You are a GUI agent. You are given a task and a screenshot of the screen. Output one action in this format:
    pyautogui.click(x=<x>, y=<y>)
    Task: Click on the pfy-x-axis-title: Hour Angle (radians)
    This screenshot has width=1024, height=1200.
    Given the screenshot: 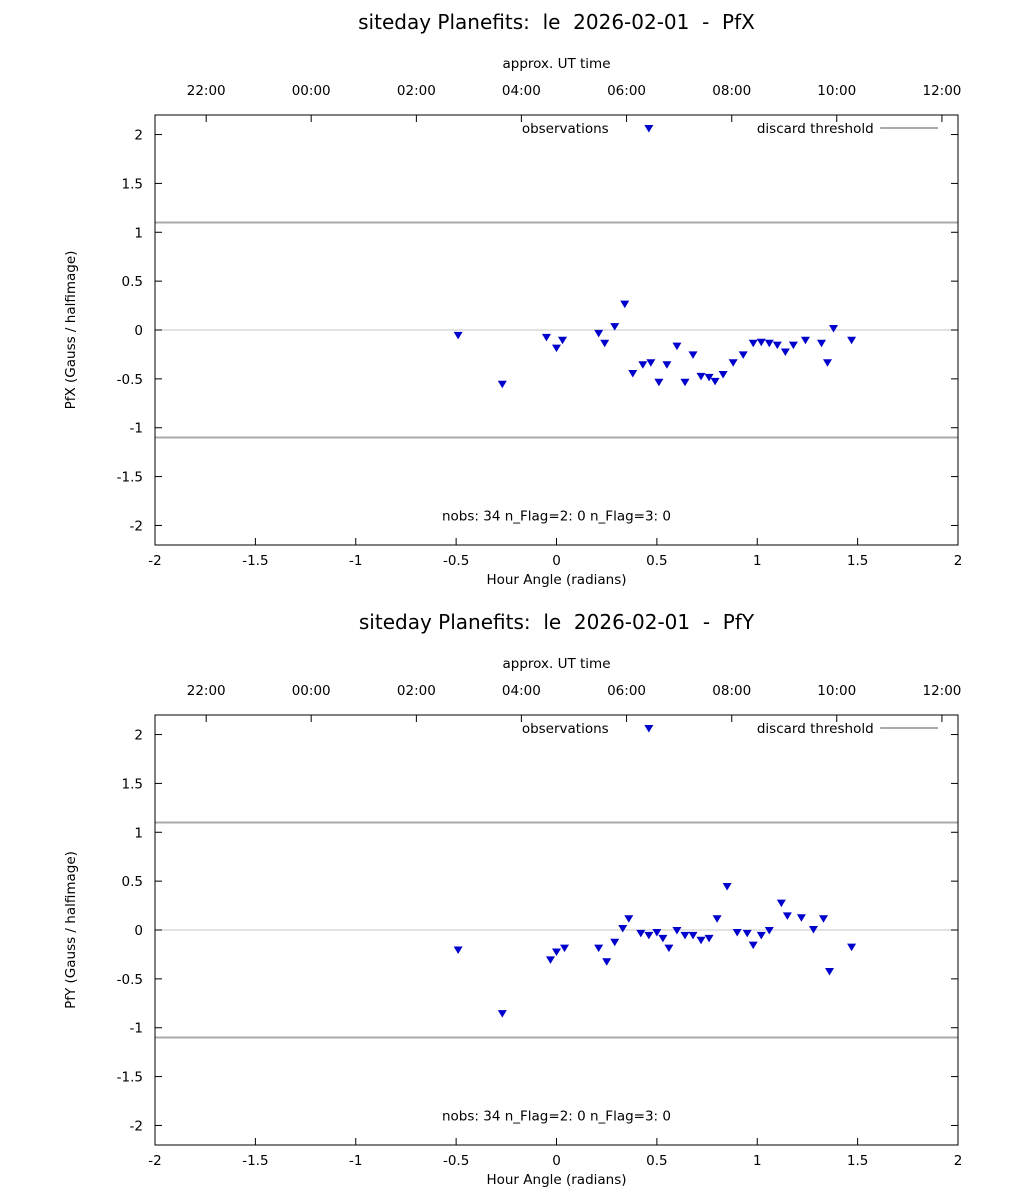 What is the action you would take?
    pyautogui.click(x=556, y=1180)
    